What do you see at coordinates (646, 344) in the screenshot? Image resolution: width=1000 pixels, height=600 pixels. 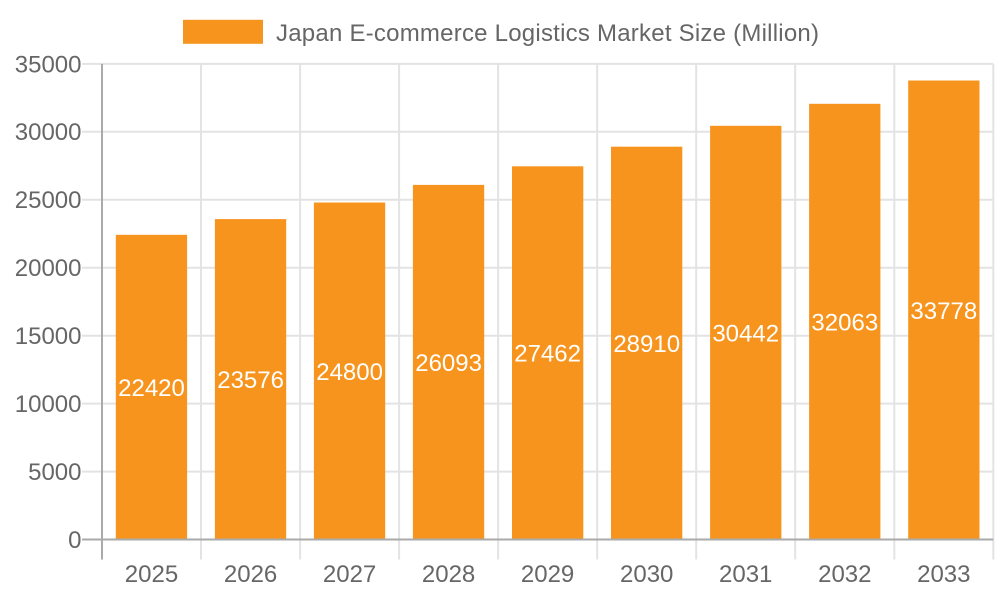 I see `svg-text: 28910` at bounding box center [646, 344].